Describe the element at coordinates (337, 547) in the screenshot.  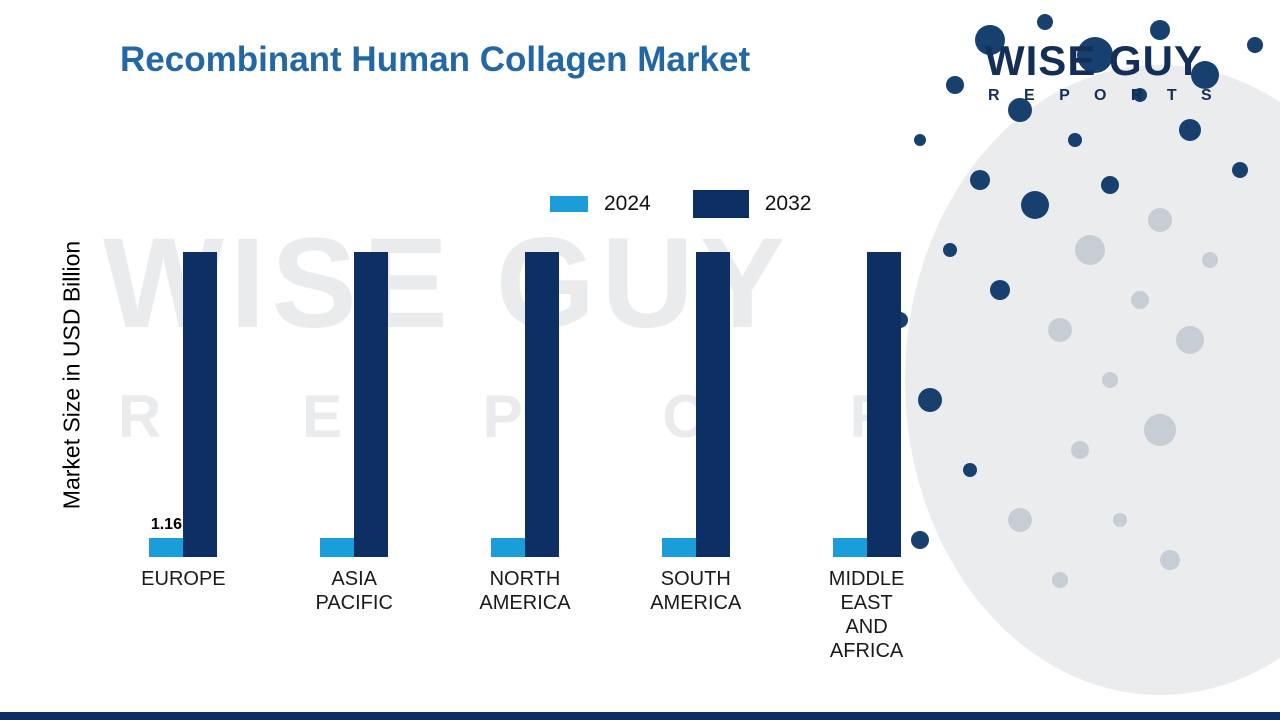
I see `bar-2024-asia-pacific` at that location.